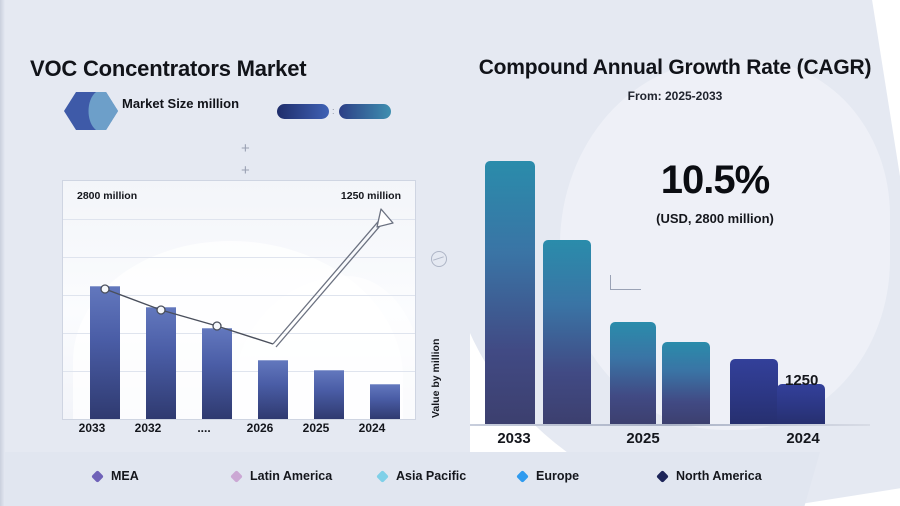 This screenshot has width=900, height=506. I want to click on legend-swatch-europe, so click(522, 476).